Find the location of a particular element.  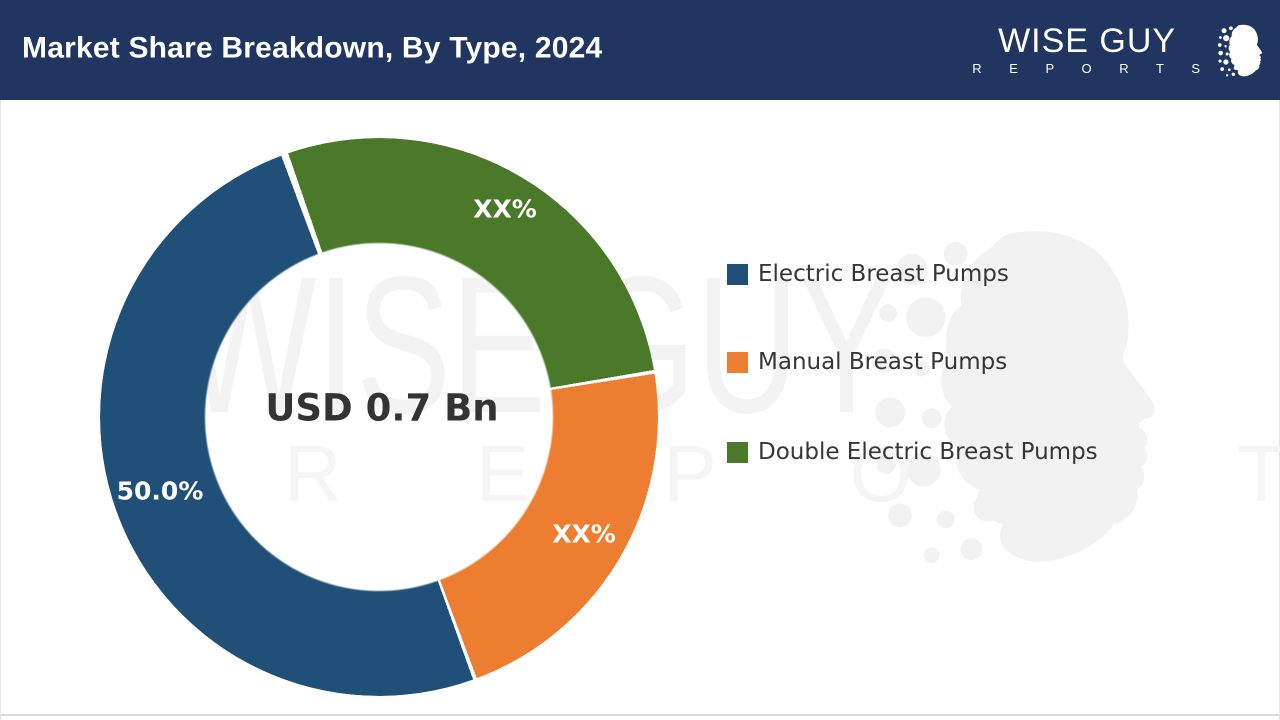

legend-label-double-electric: Double Electric Breast Pumps is located at coordinates (928, 452).